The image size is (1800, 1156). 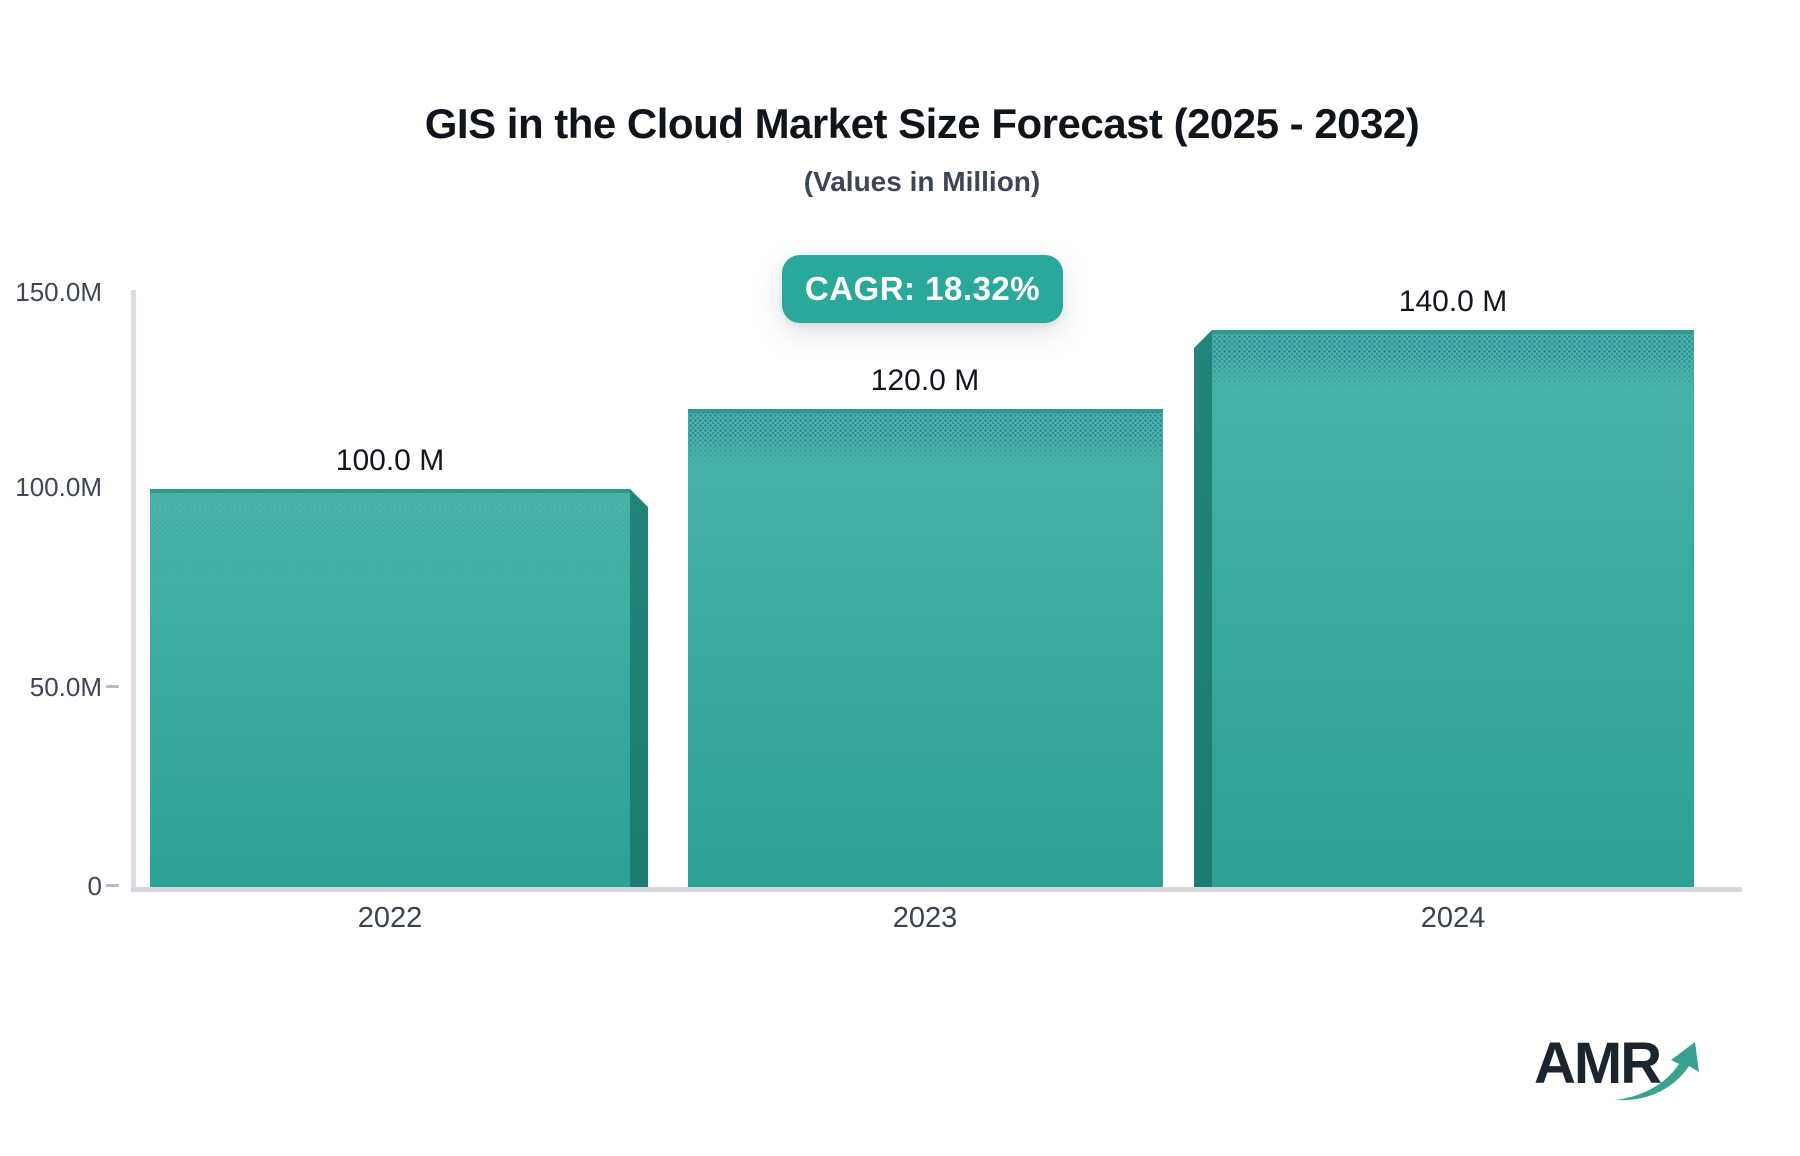 I want to click on y-axis-label-50: 50.0M, so click(x=65, y=687).